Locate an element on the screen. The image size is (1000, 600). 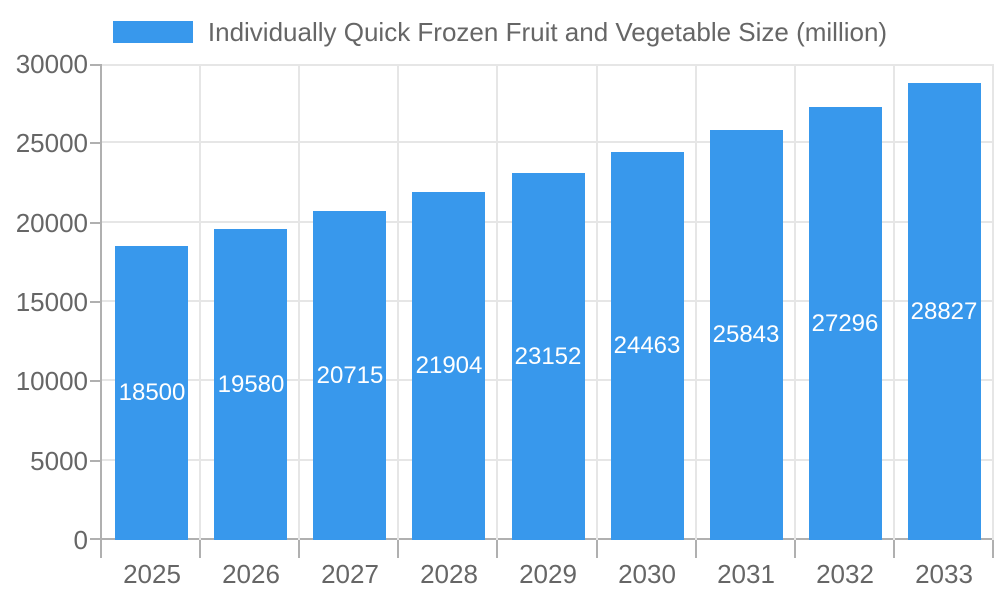
bar-2032 is located at coordinates (845, 323).